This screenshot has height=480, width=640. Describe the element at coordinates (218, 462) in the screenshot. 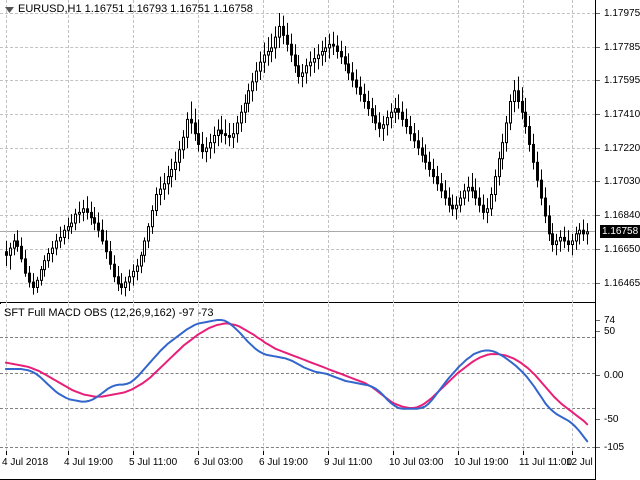

I see `time-axis-label: 6 Jul 03:00` at that location.